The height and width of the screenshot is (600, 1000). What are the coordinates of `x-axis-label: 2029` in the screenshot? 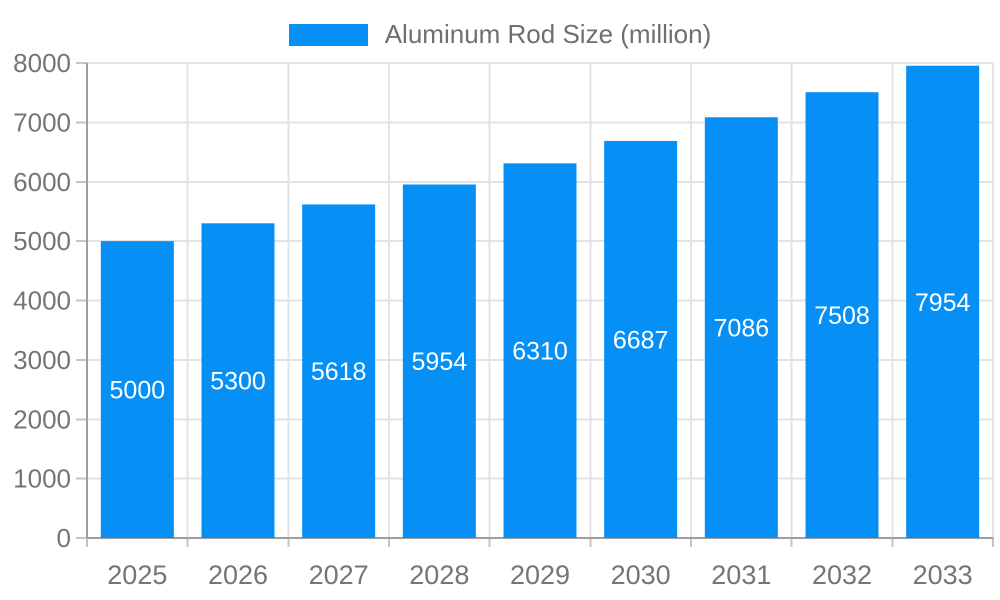 It's located at (540, 575).